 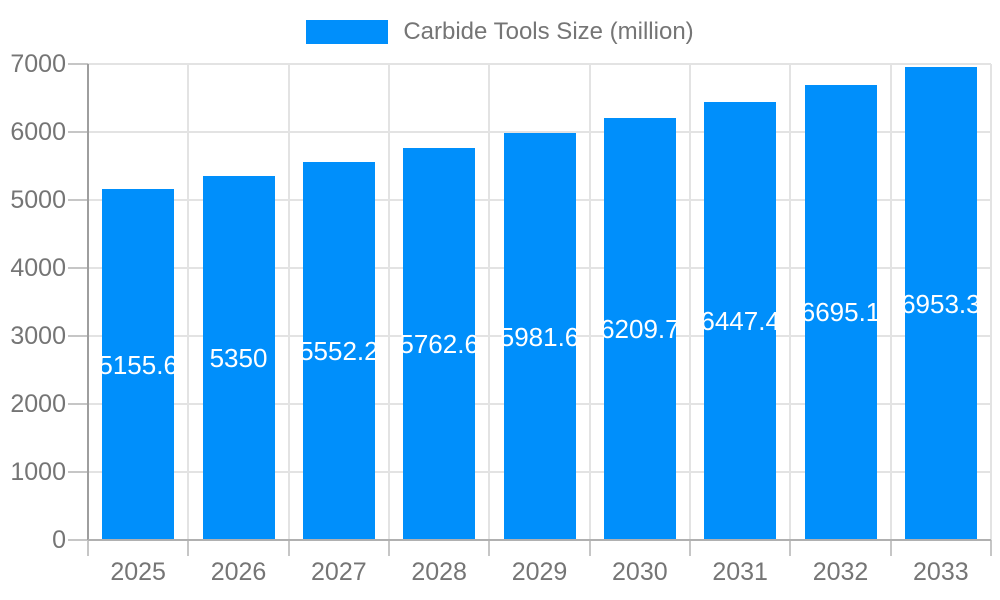 What do you see at coordinates (941, 572) in the screenshot?
I see `x-axis-tick-label: 2033` at bounding box center [941, 572].